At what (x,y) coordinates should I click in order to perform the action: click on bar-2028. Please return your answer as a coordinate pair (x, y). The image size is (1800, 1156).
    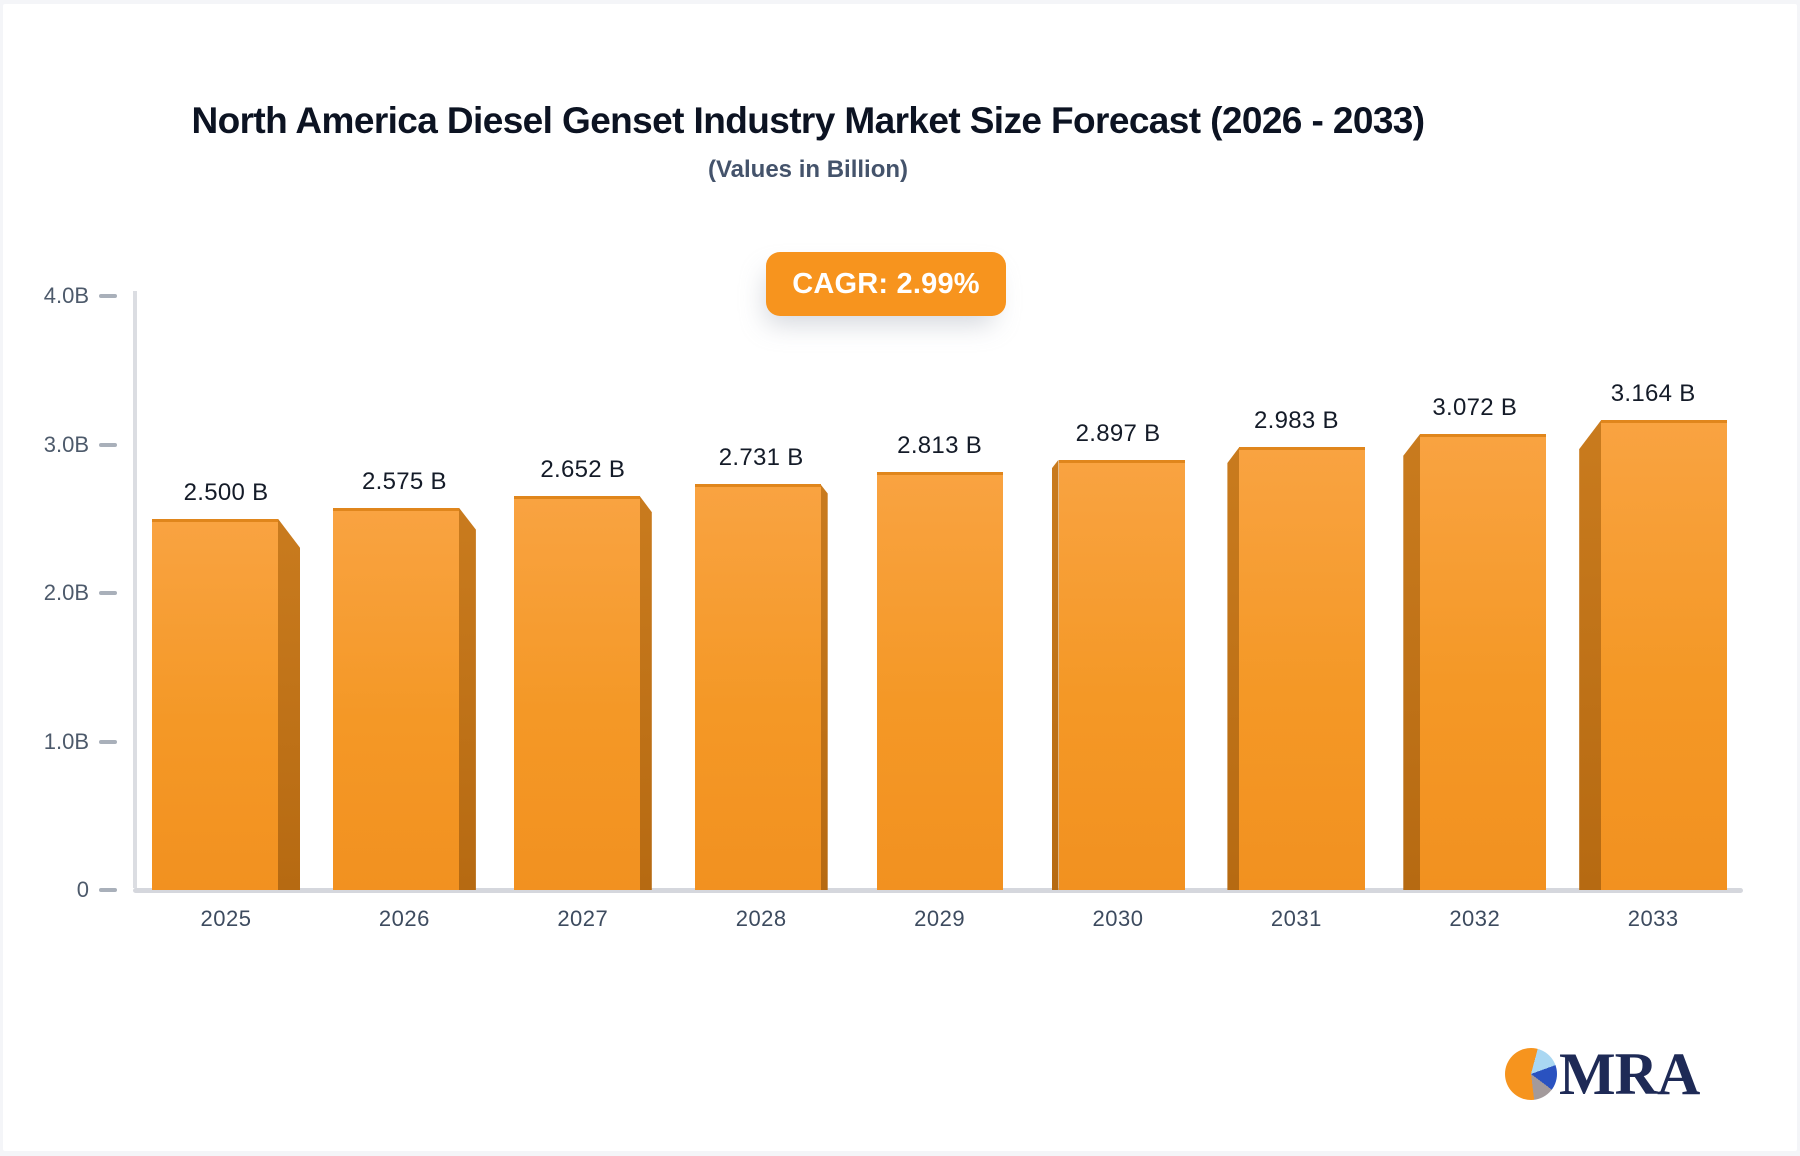
    Looking at the image, I should click on (761, 687).